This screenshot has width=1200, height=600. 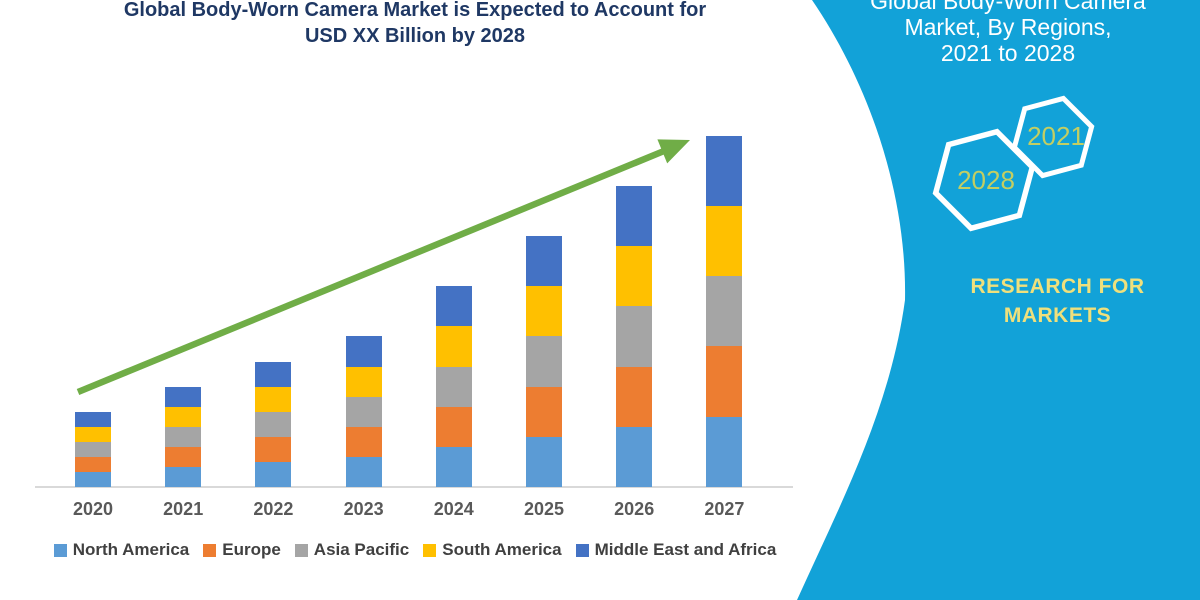 What do you see at coordinates (60, 550) in the screenshot?
I see `legend-marker-north-america` at bounding box center [60, 550].